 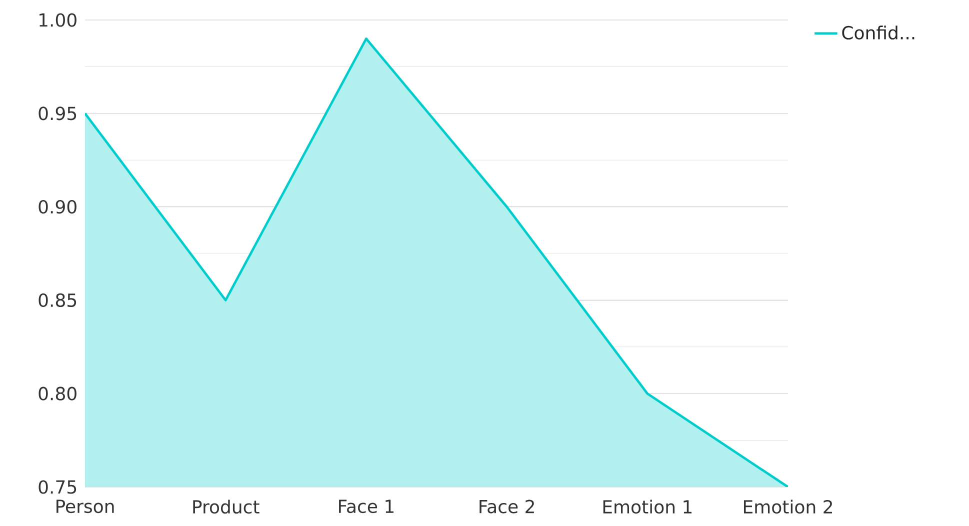 I want to click on x-tick-label: Face 1, so click(x=366, y=507).